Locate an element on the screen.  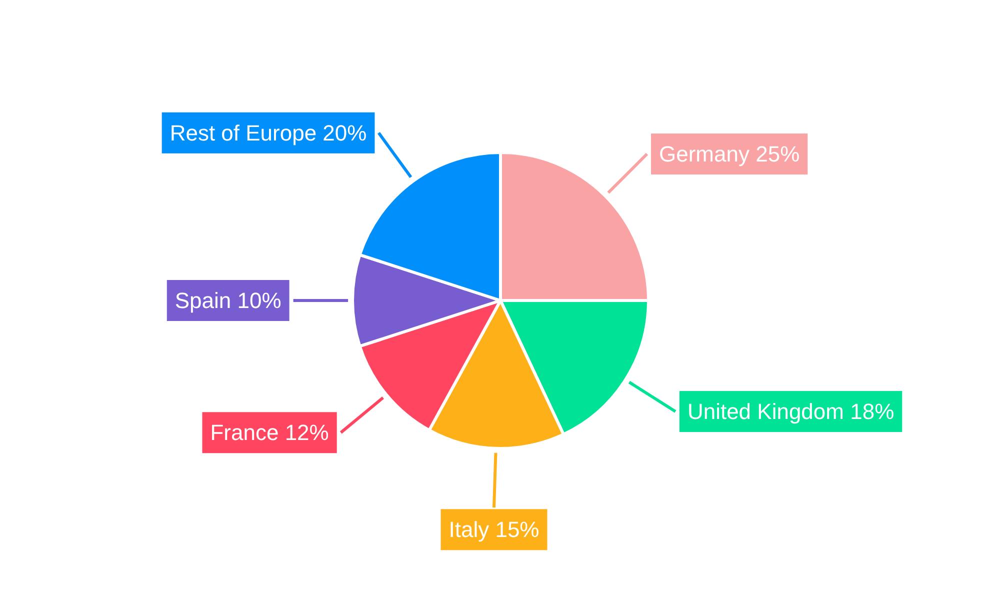
slice-label: Italy 15% is located at coordinates (494, 529).